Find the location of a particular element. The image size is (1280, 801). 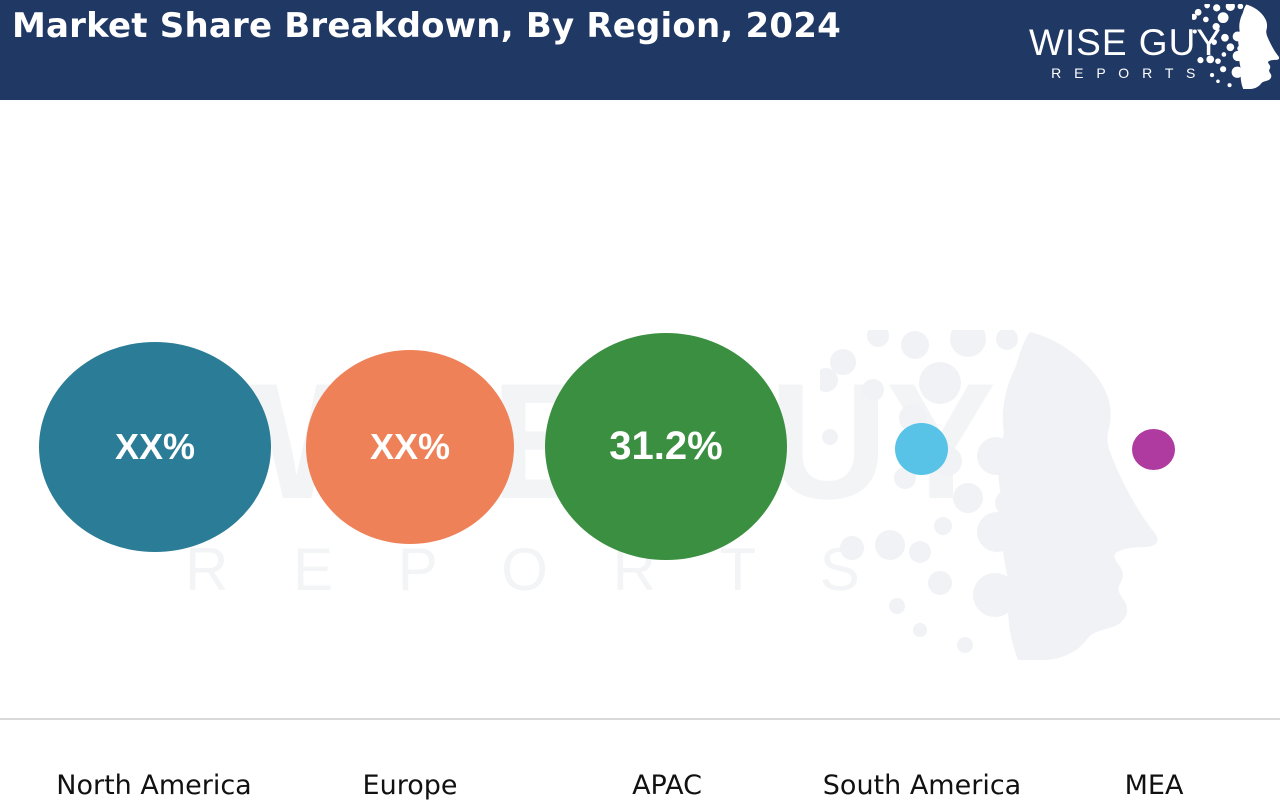

bubble-apac: 31.2% is located at coordinates (666, 446).